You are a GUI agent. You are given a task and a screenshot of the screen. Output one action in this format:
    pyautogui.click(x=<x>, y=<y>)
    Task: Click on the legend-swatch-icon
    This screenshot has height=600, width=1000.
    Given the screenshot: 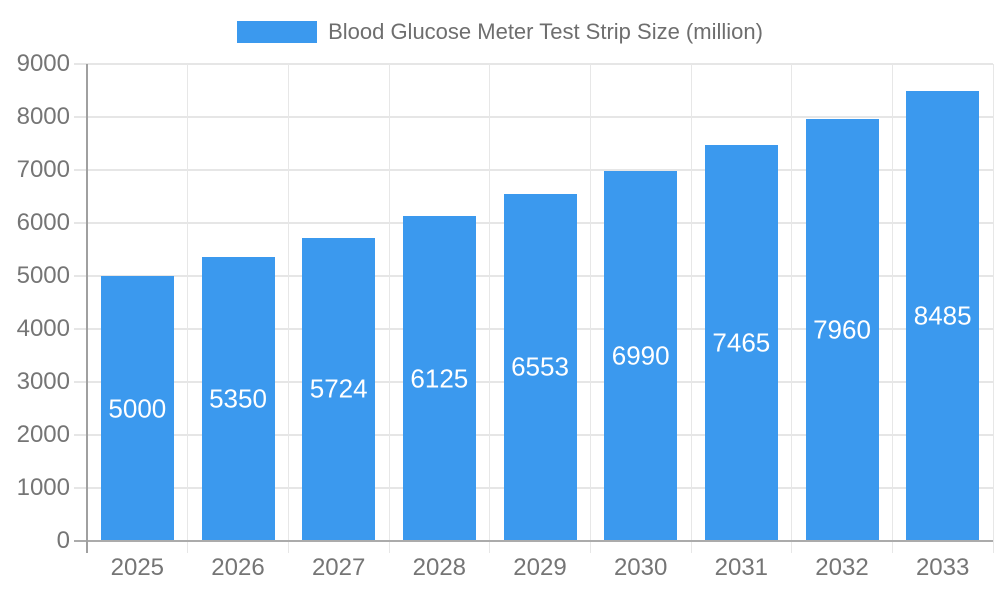 What is the action you would take?
    pyautogui.click(x=277, y=32)
    